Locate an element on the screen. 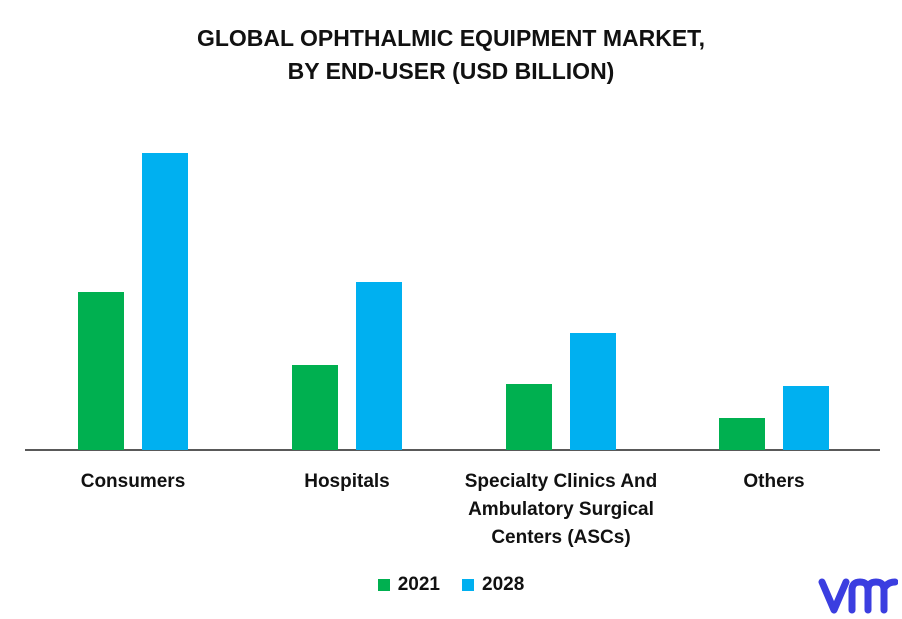  legend: 2021 2028 is located at coordinates (451, 585).